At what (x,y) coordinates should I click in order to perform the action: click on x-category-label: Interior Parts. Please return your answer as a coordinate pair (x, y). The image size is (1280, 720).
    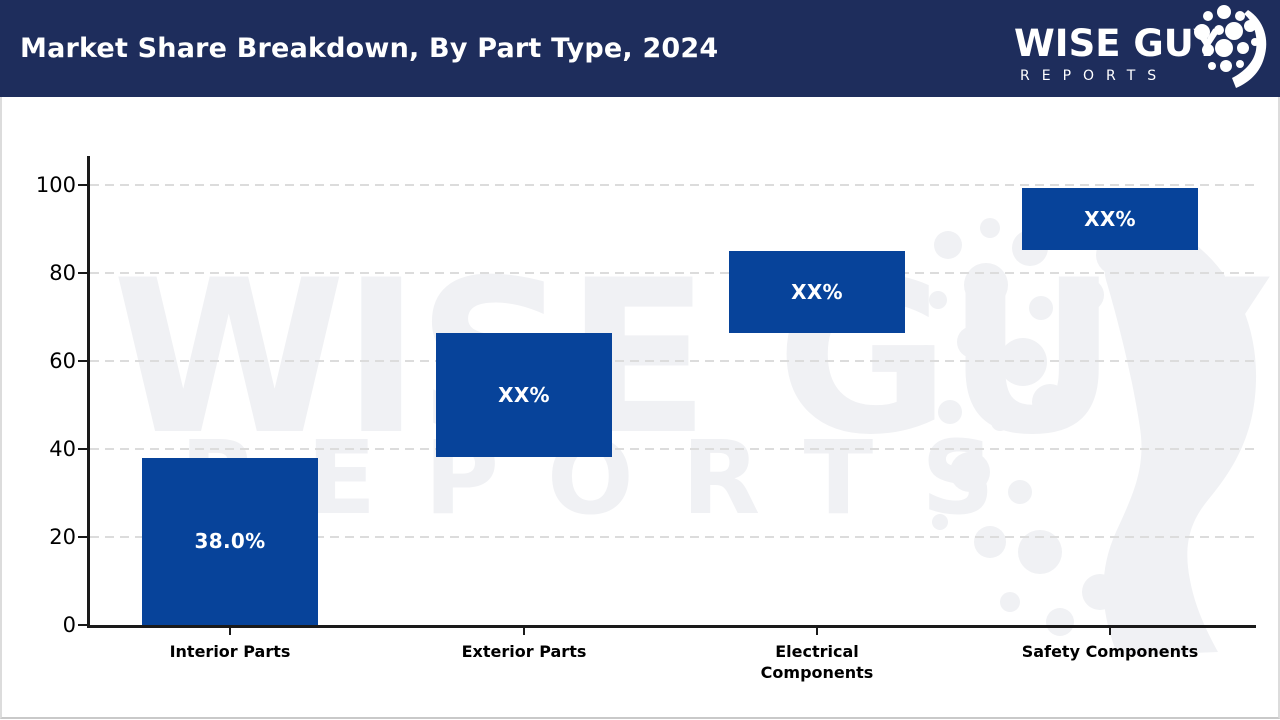
    Looking at the image, I should click on (230, 651).